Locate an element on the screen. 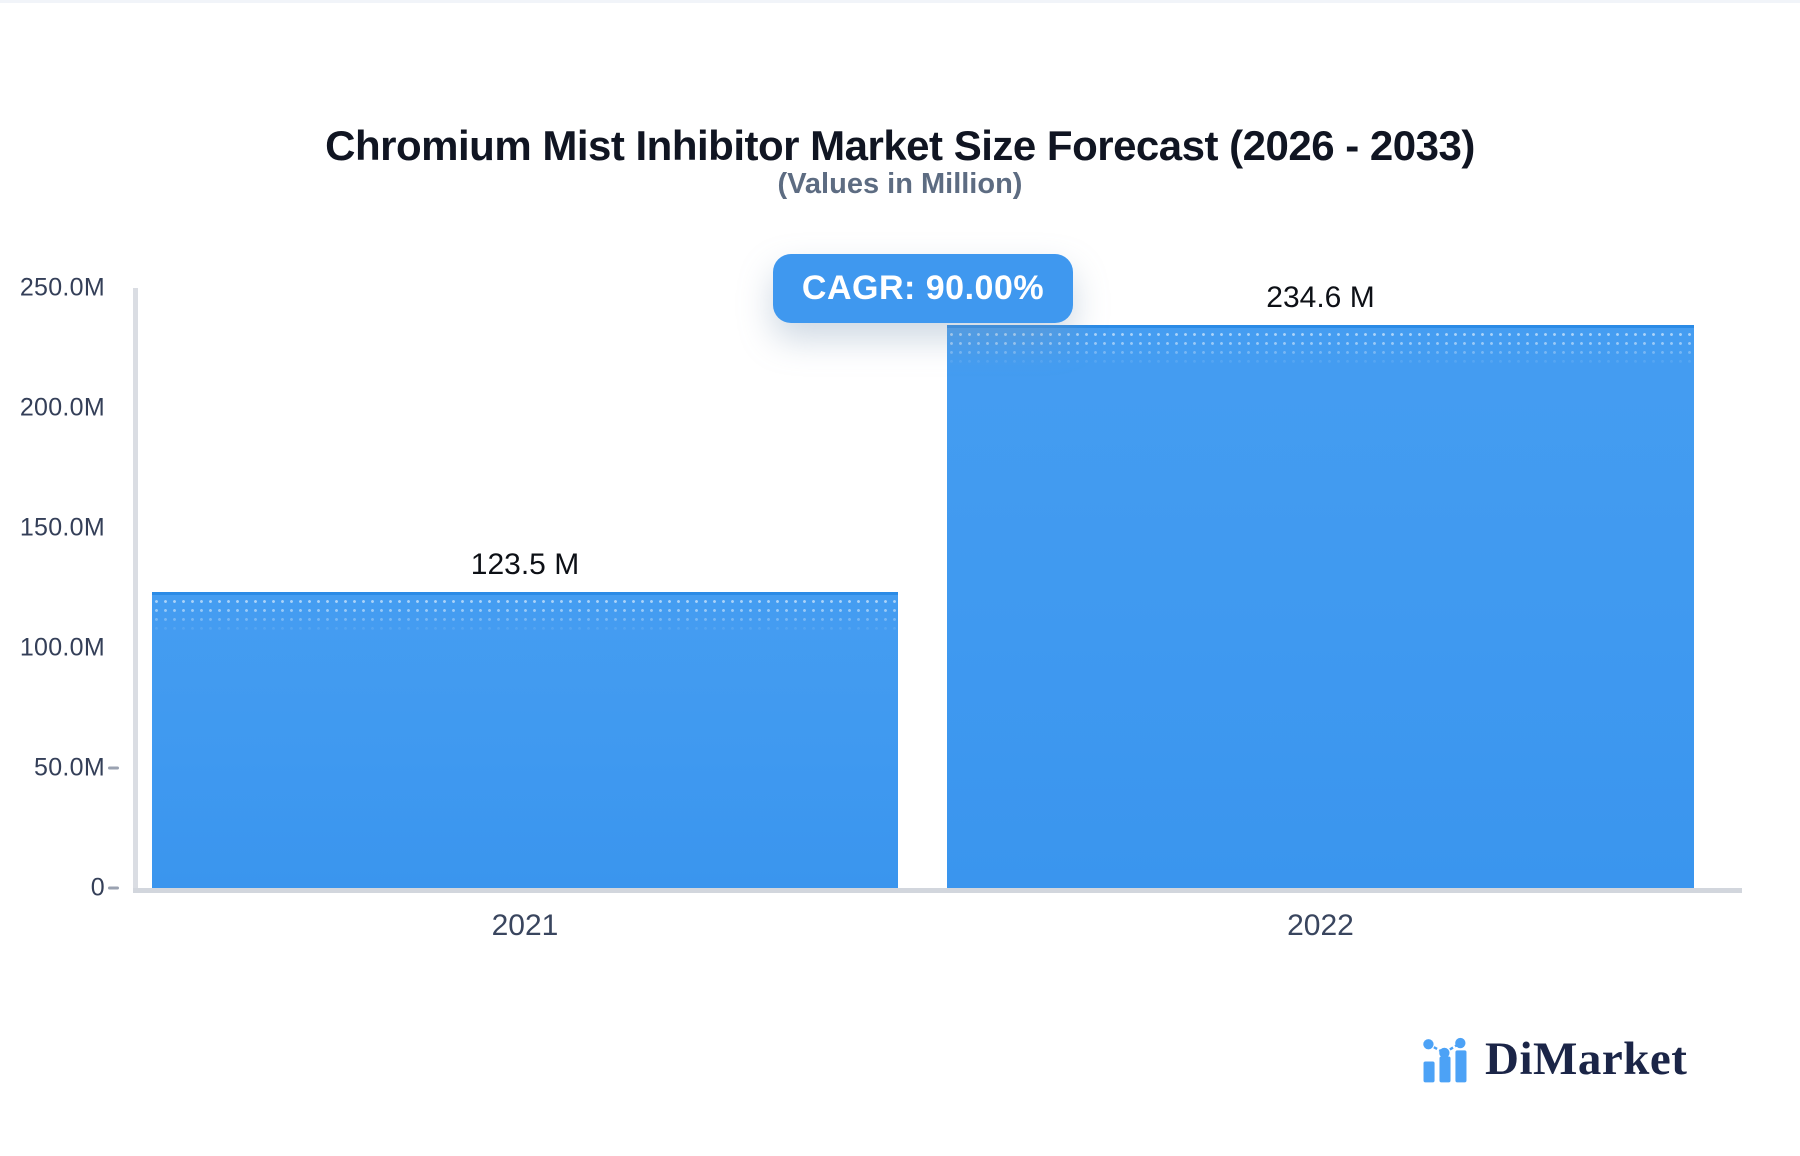 The width and height of the screenshot is (1800, 1156). cagr-badge: CAGR: 90.00% is located at coordinates (923, 288).